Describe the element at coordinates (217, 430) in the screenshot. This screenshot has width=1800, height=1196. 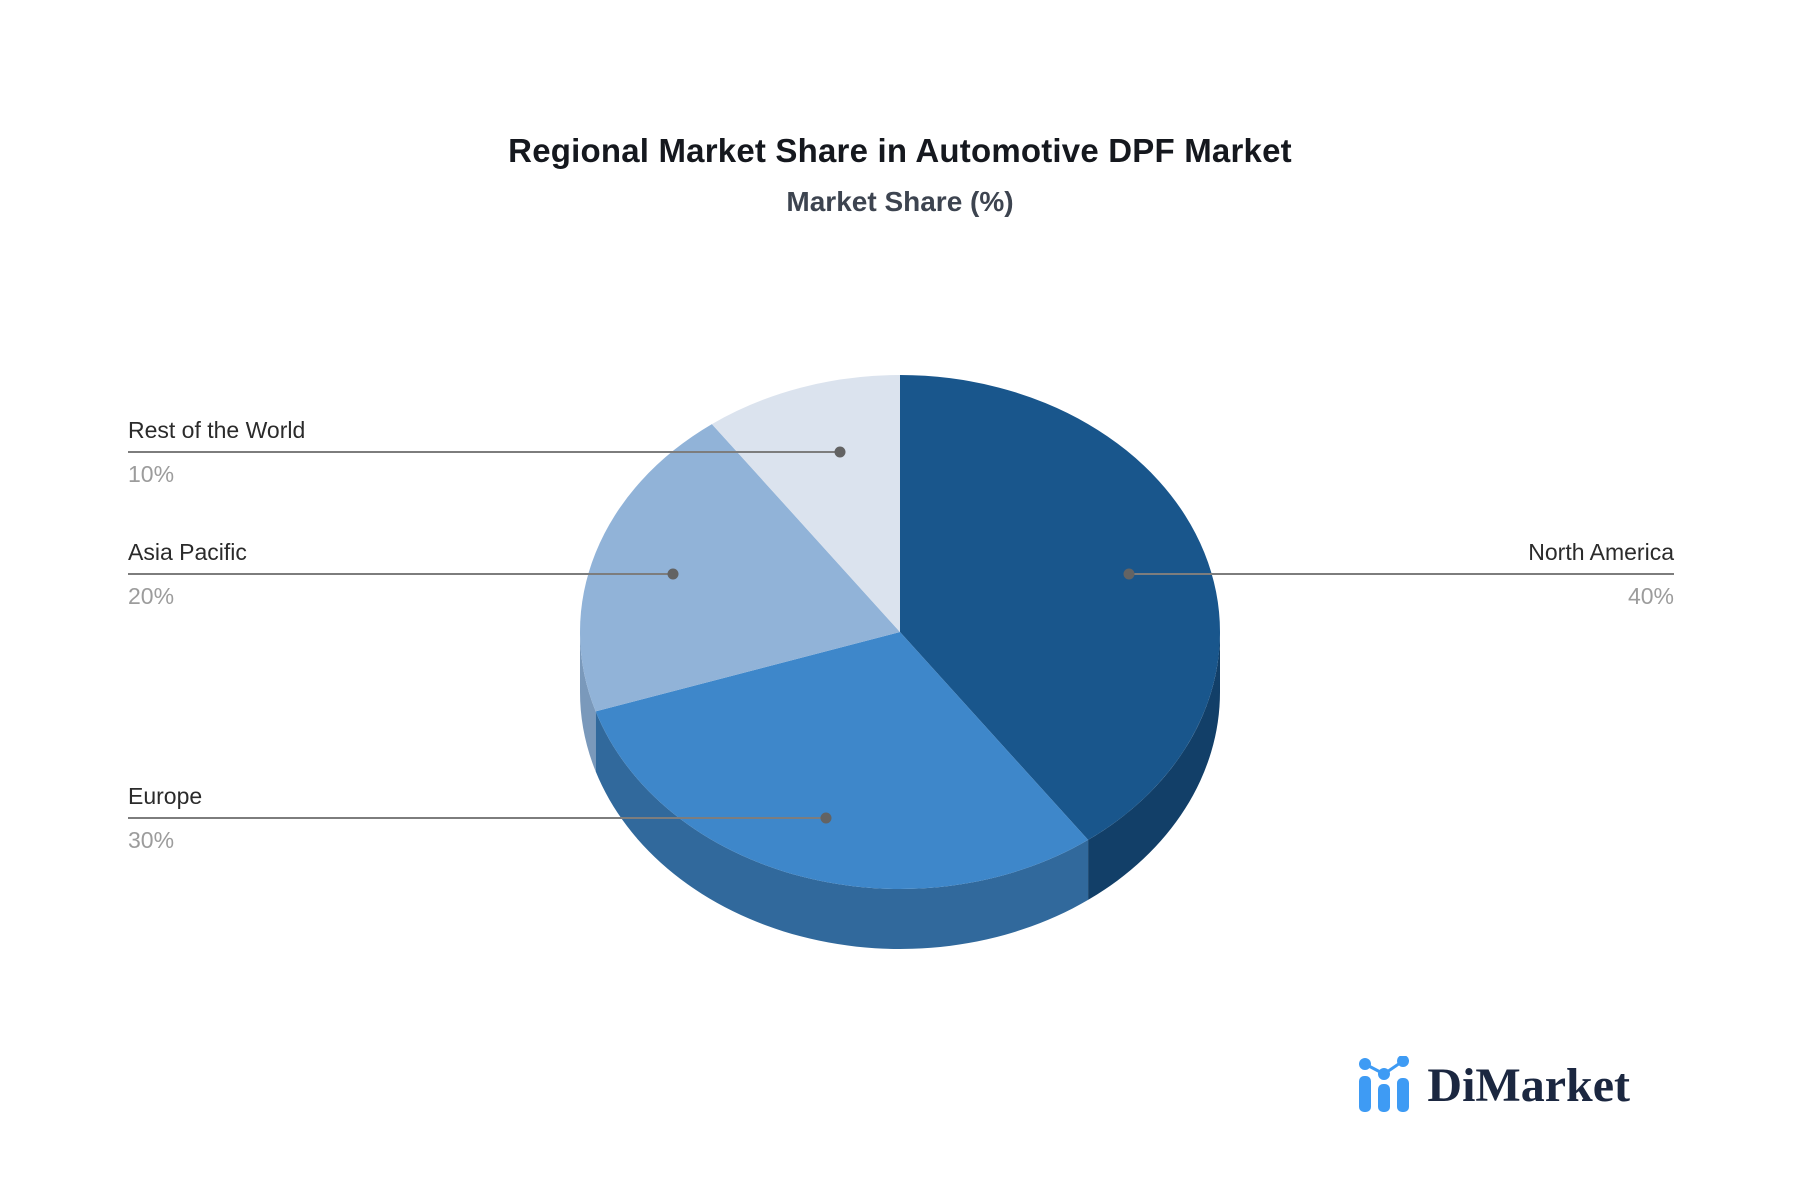
I see `slice-label-rest-of-the-world: Rest of the World` at that location.